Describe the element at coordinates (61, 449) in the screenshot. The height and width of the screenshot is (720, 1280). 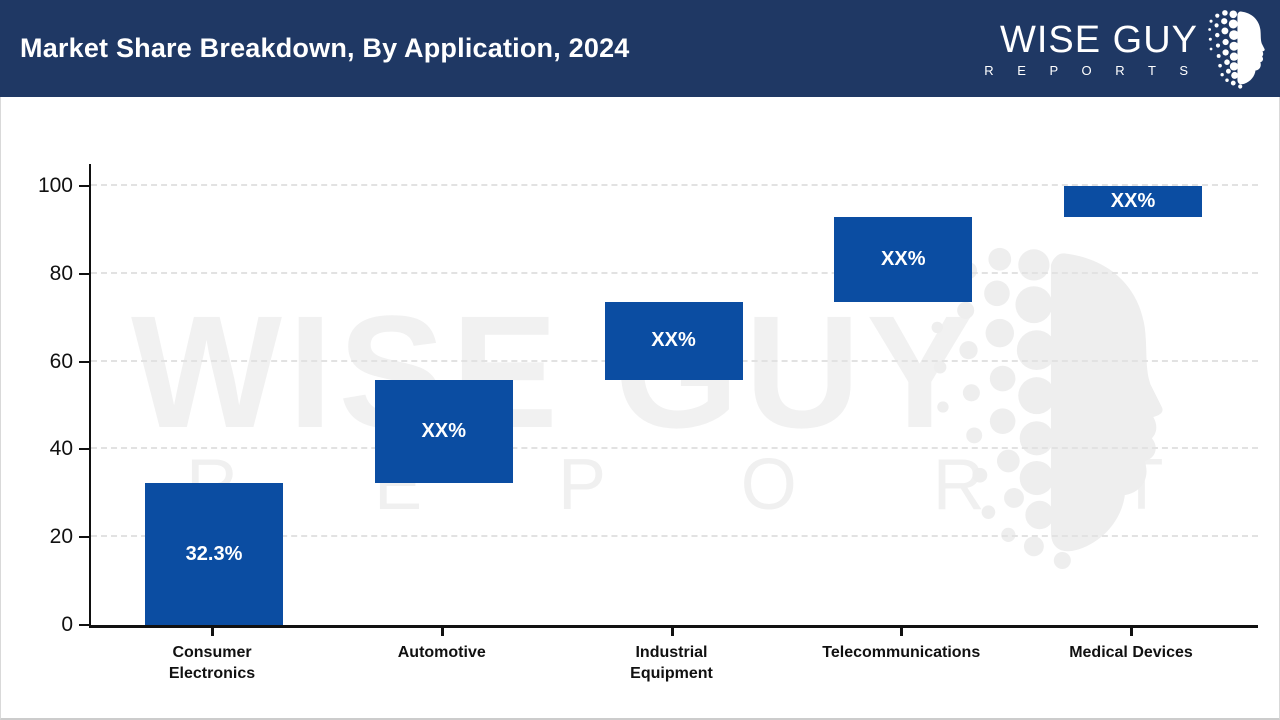
I see `y-tick-label-40: 40` at that location.